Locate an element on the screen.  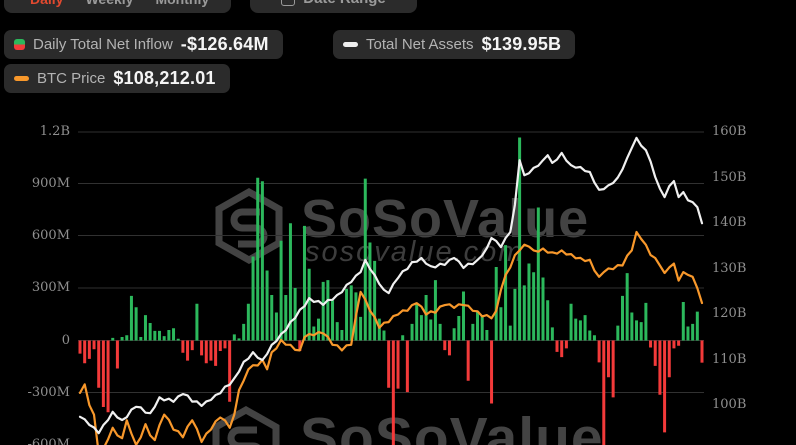
legend-btc-price: BTC Price $108,212.01 is located at coordinates (117, 78).